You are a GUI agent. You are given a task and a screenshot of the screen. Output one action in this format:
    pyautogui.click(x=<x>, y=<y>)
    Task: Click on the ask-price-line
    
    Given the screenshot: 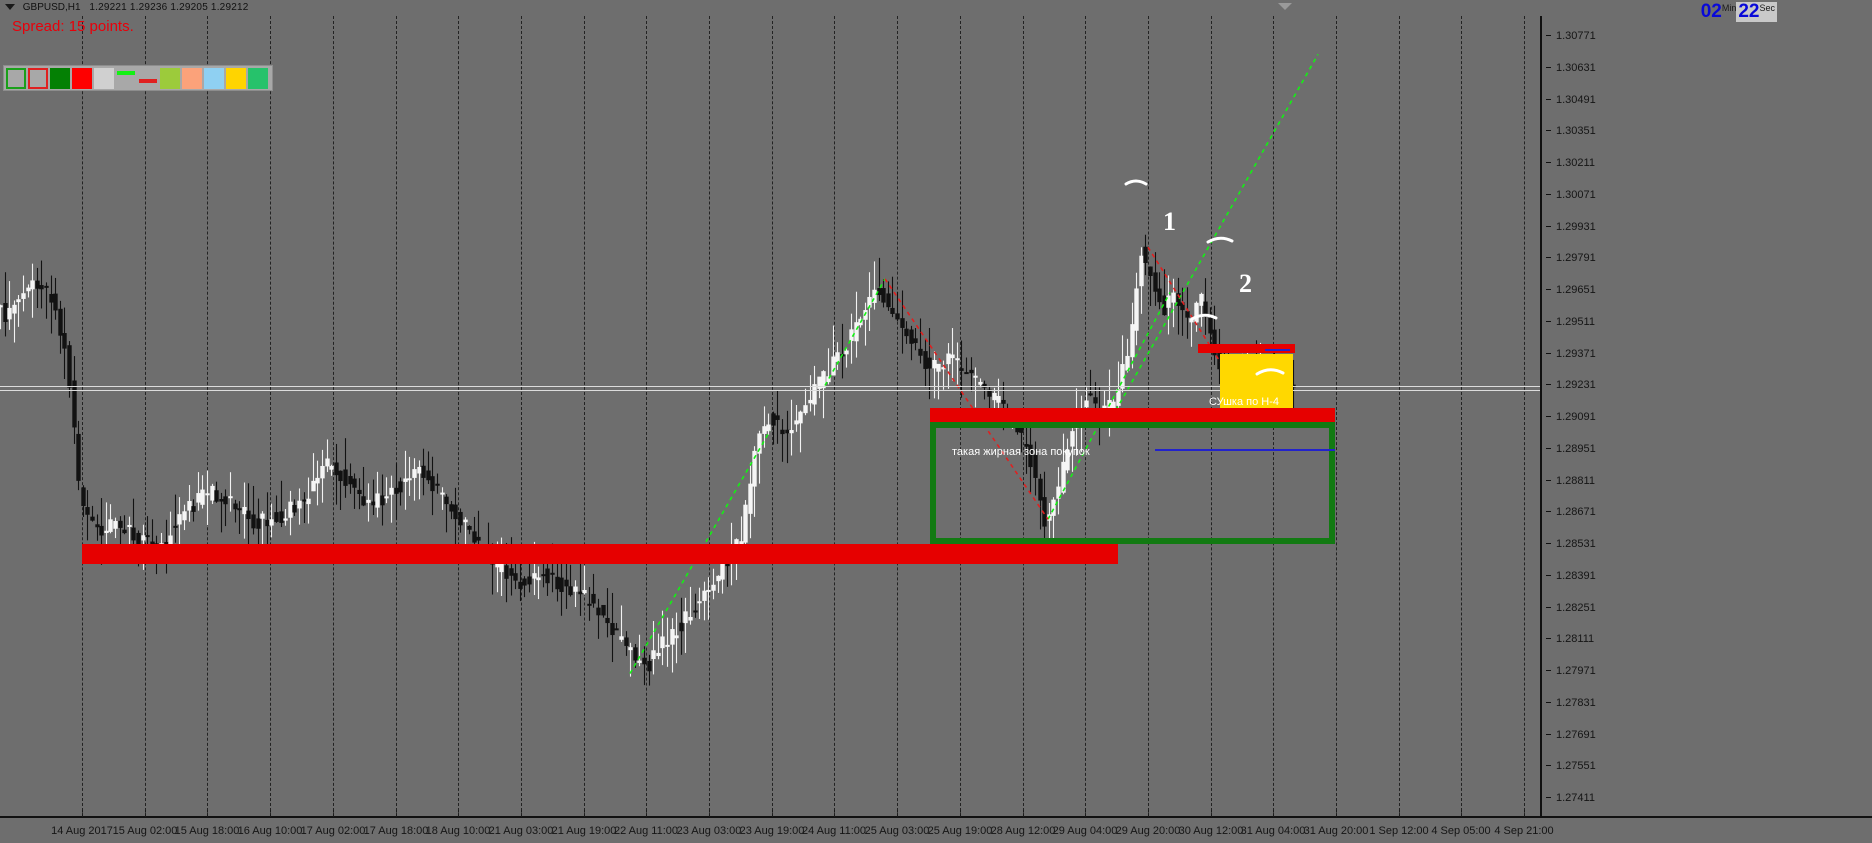 What is the action you would take?
    pyautogui.click(x=770, y=386)
    